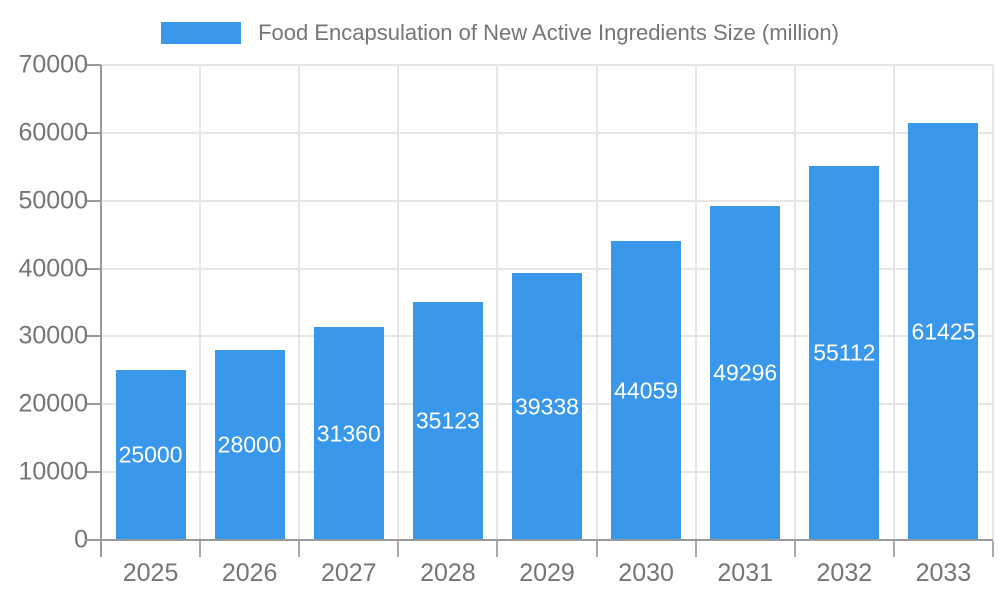 The image size is (1000, 600). I want to click on x-tick-label: 2026, so click(249, 573).